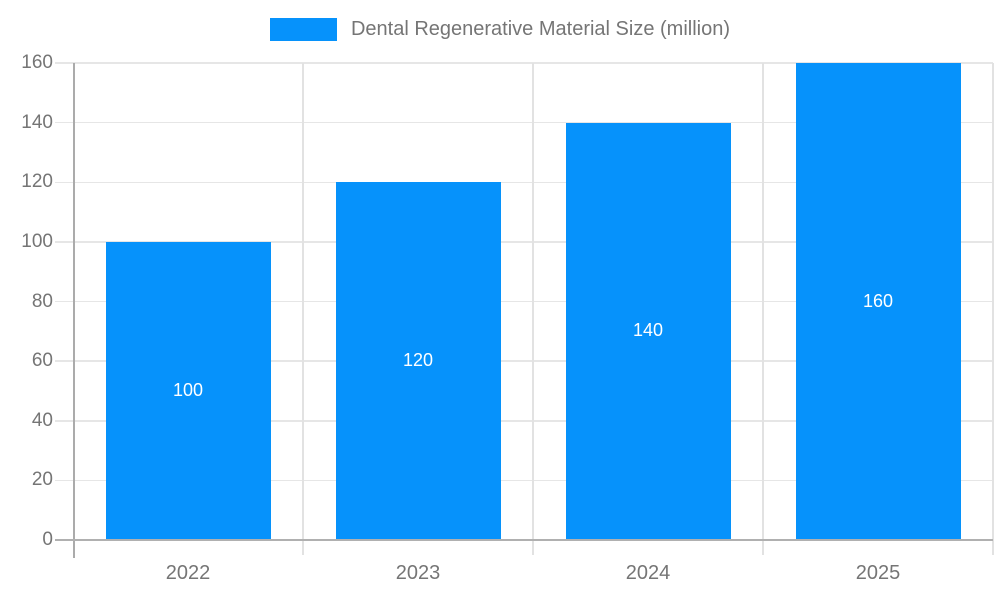  Describe the element at coordinates (74, 310) in the screenshot. I see `y-axis-line` at that location.